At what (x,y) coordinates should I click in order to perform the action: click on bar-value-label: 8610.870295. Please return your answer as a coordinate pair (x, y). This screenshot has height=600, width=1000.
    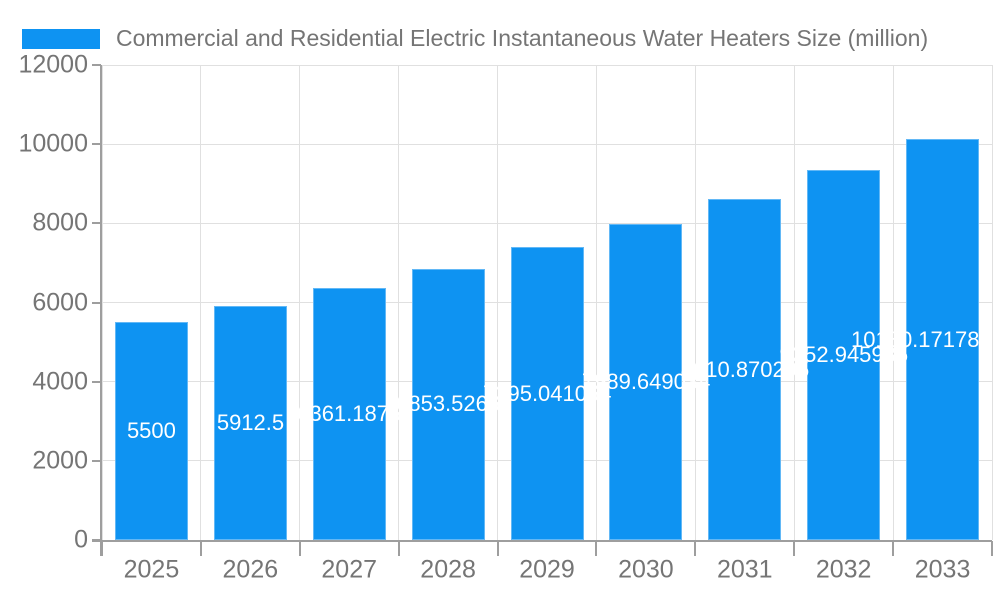
    Looking at the image, I should click on (745, 369).